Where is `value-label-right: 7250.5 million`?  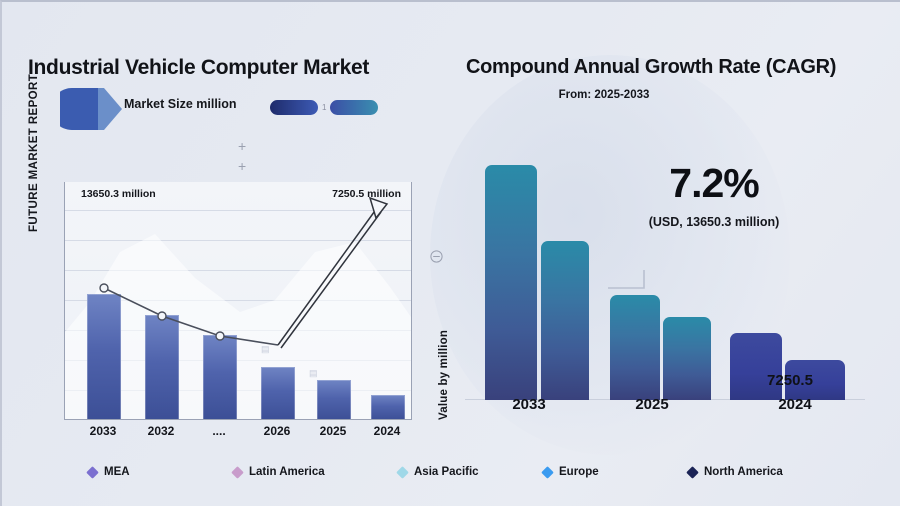
value-label-right: 7250.5 million is located at coordinates (366, 194).